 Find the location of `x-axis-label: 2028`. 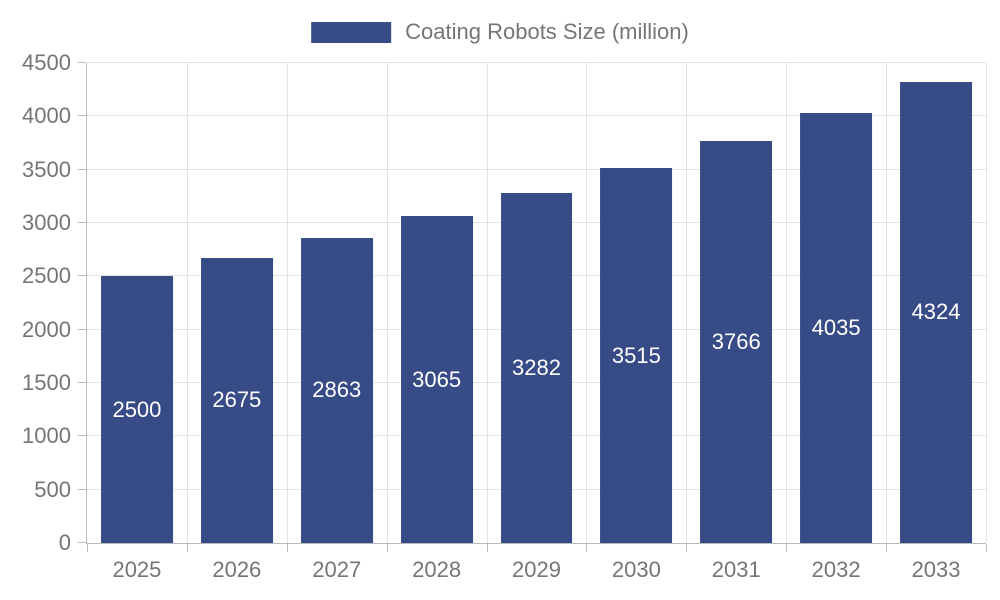

x-axis-label: 2028 is located at coordinates (437, 569).